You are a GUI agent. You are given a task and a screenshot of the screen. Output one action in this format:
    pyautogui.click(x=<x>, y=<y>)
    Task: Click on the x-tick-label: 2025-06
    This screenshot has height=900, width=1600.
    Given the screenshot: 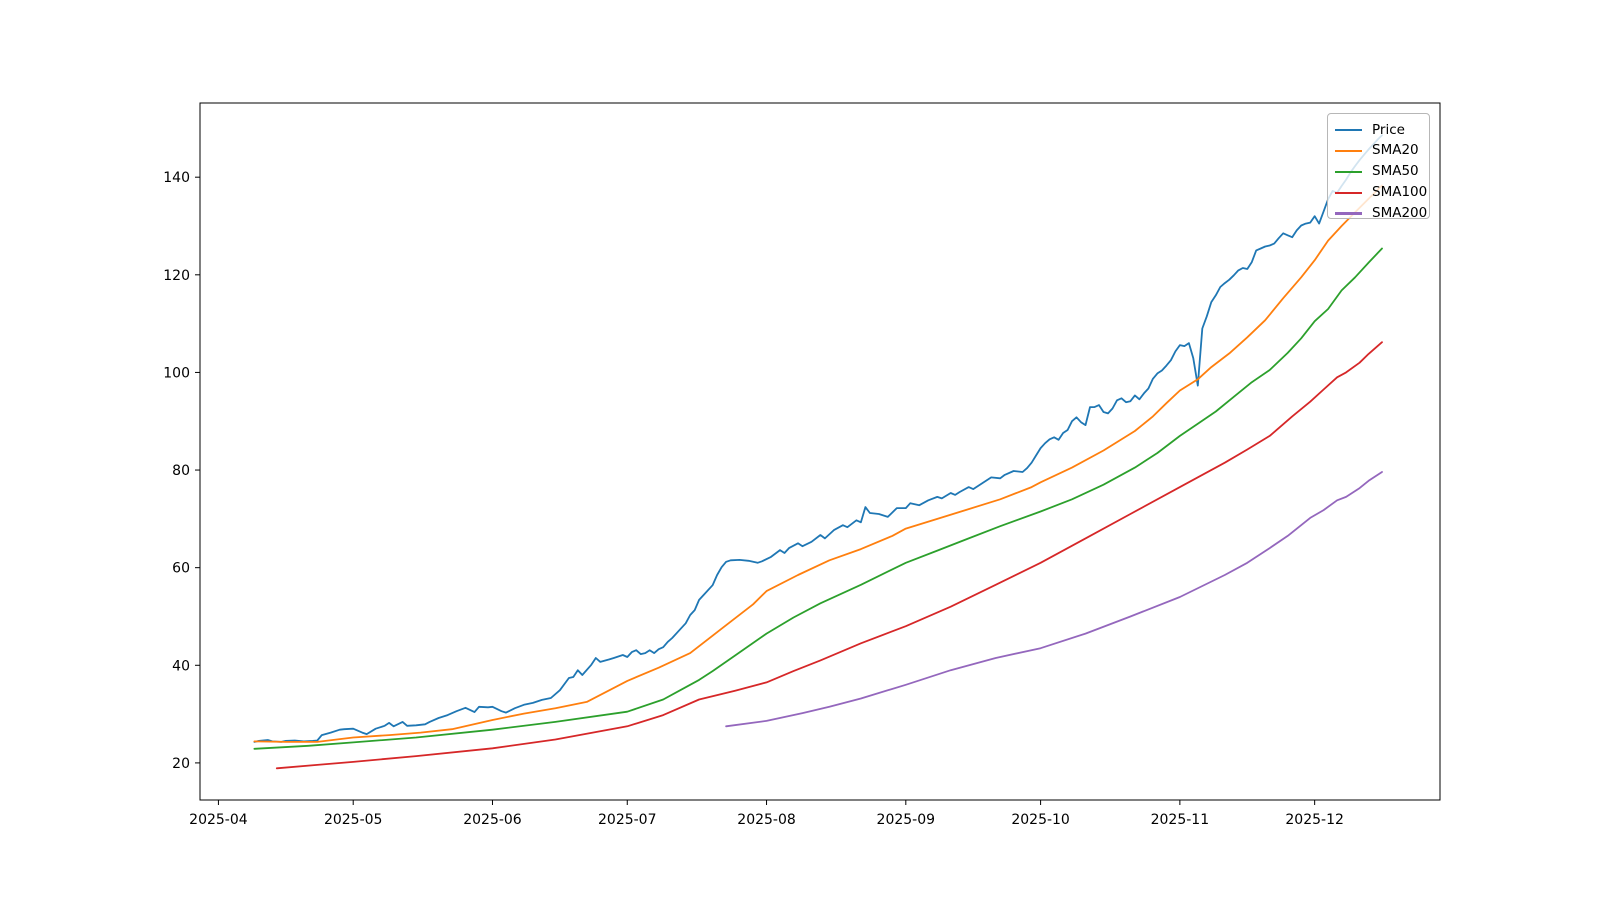 What is the action you would take?
    pyautogui.click(x=492, y=820)
    